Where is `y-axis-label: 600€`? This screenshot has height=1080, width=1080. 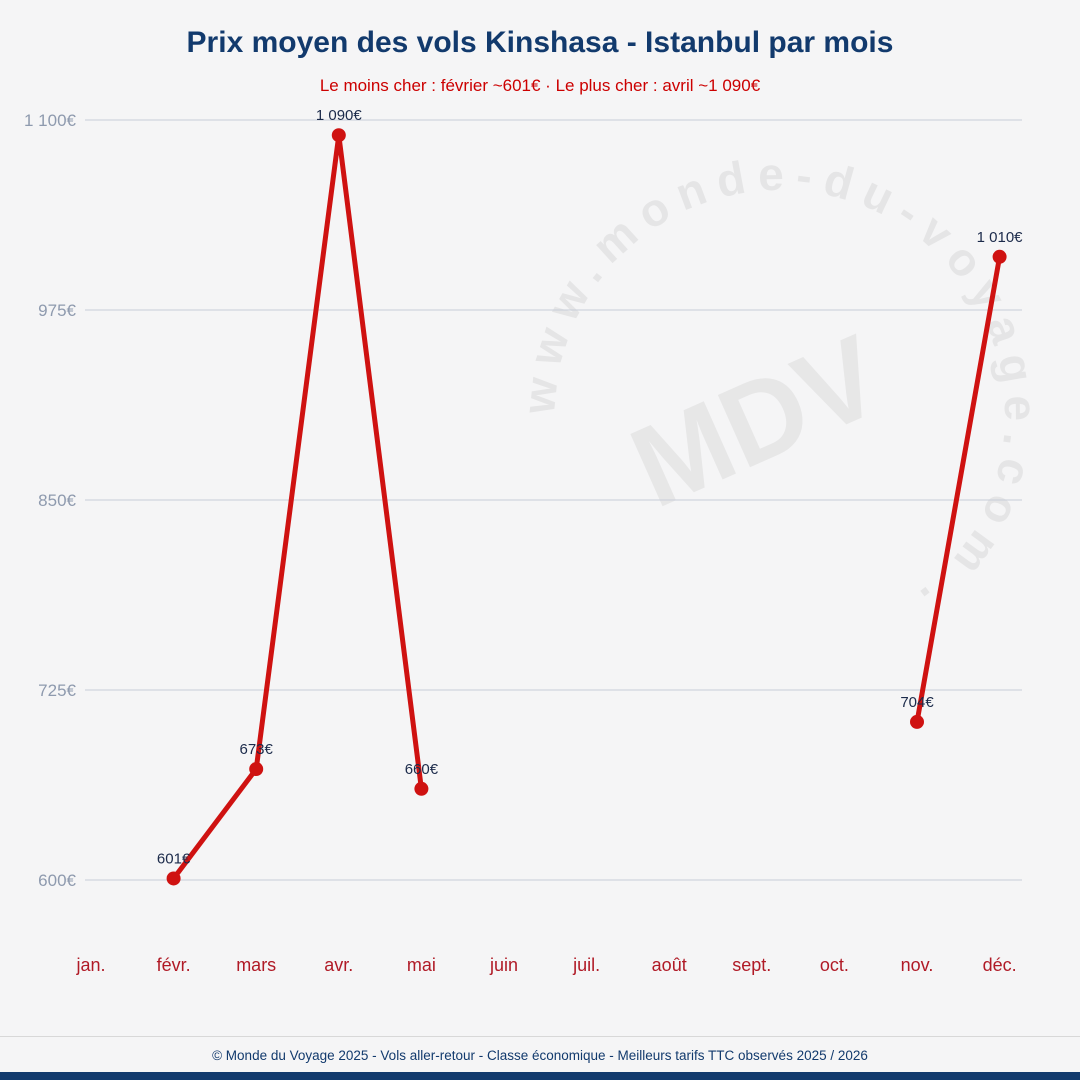
y-axis-label: 600€ is located at coordinates (57, 880).